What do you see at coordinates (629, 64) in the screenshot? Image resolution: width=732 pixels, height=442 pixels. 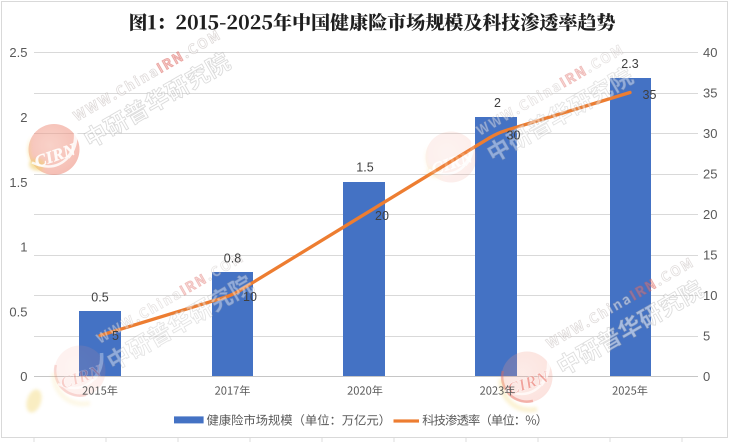 I see `svg-text: 2.3` at bounding box center [629, 64].